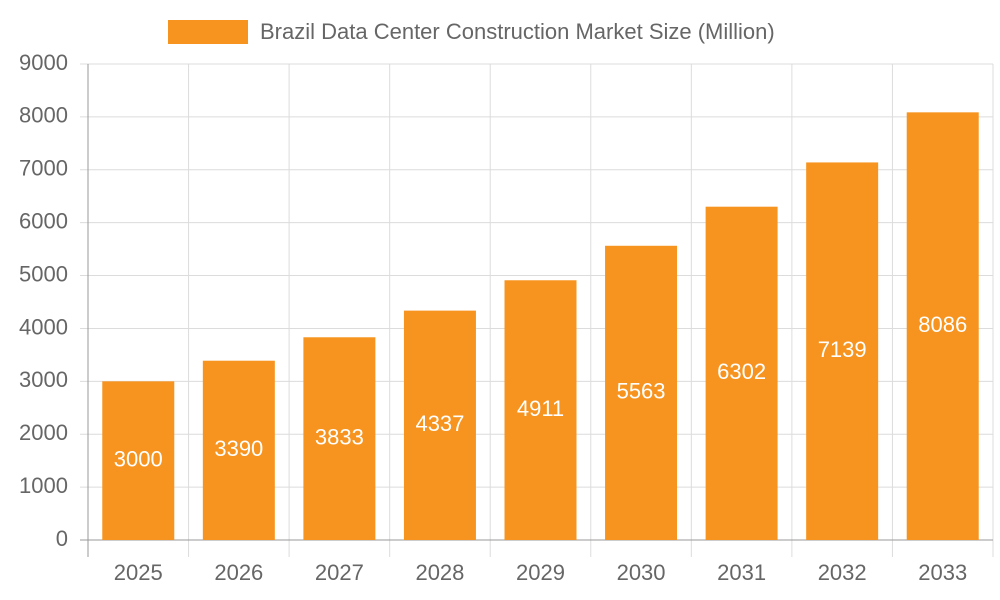 The width and height of the screenshot is (1000, 600). I want to click on value-label: 8086, so click(942, 324).